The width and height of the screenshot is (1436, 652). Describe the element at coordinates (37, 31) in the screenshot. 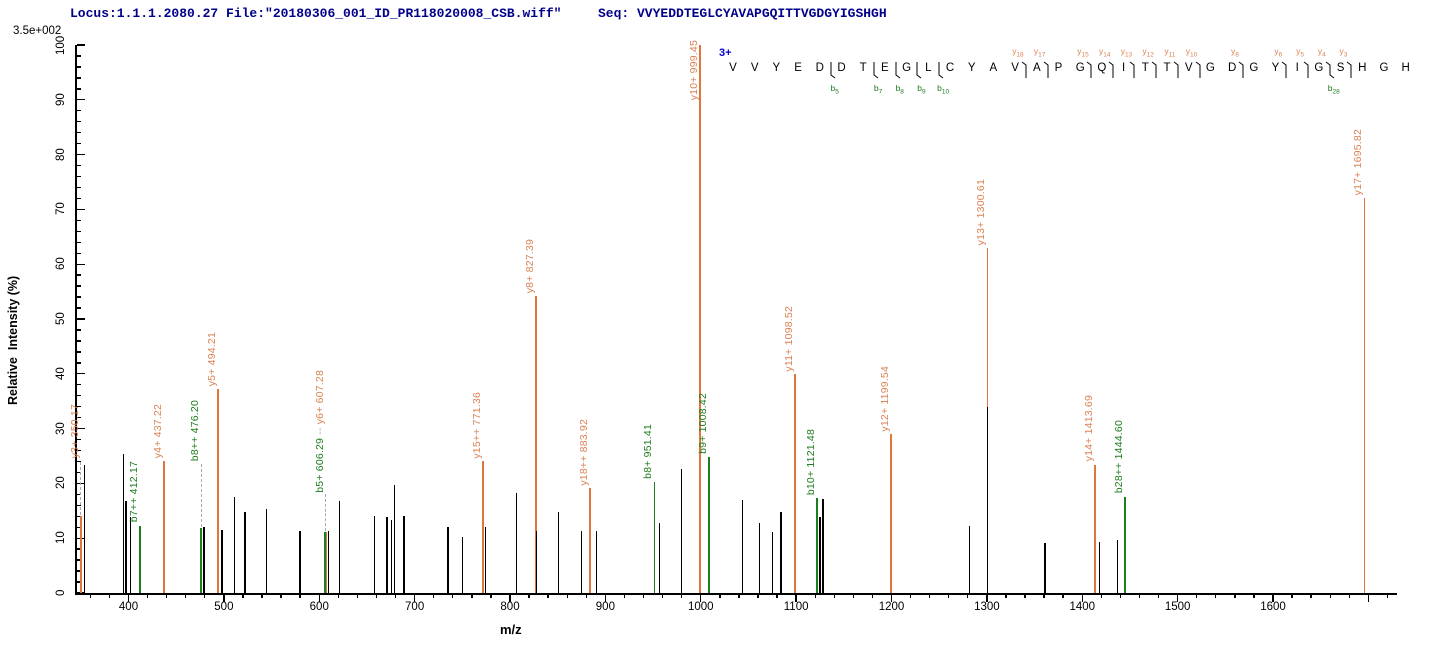

I see `intensity-scale-label: 3.5e+002` at that location.